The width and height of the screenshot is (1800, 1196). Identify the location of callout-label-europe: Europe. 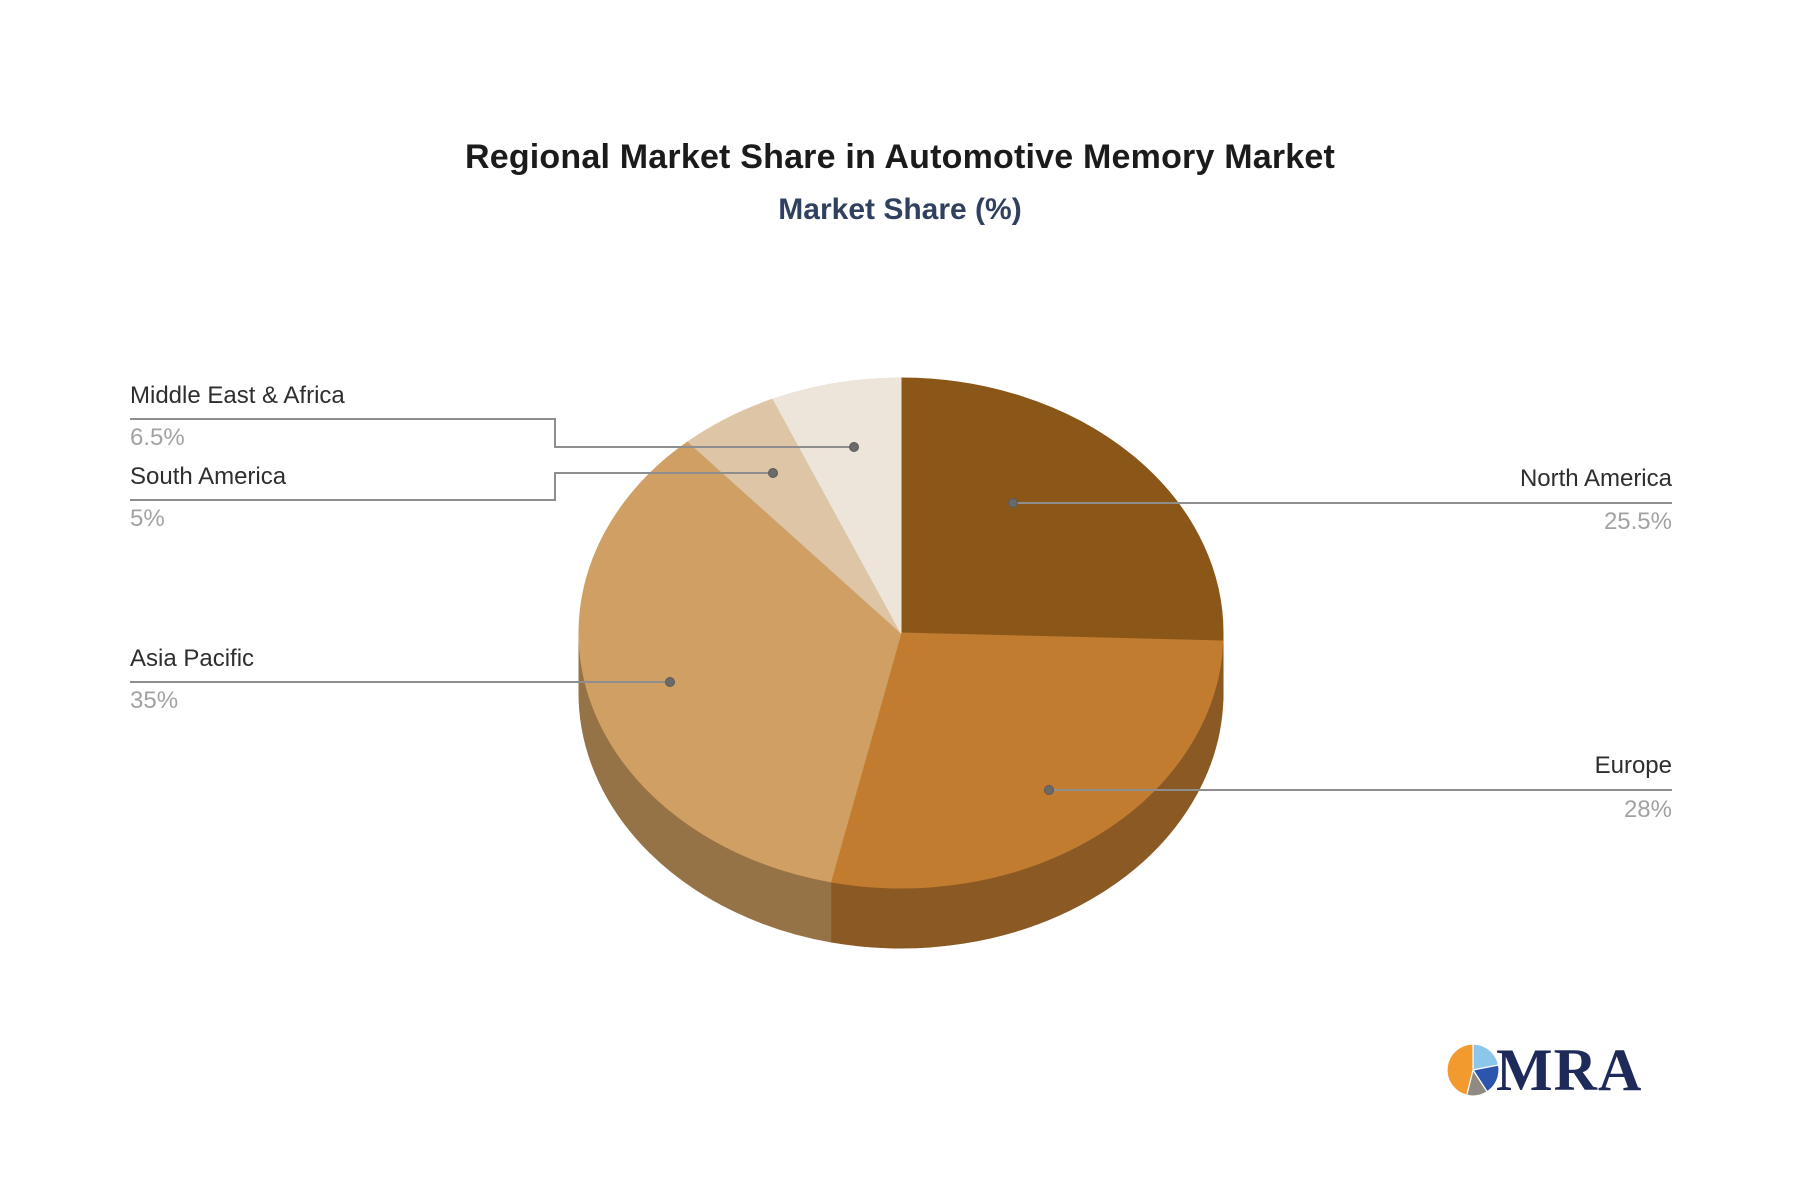
(1633, 765).